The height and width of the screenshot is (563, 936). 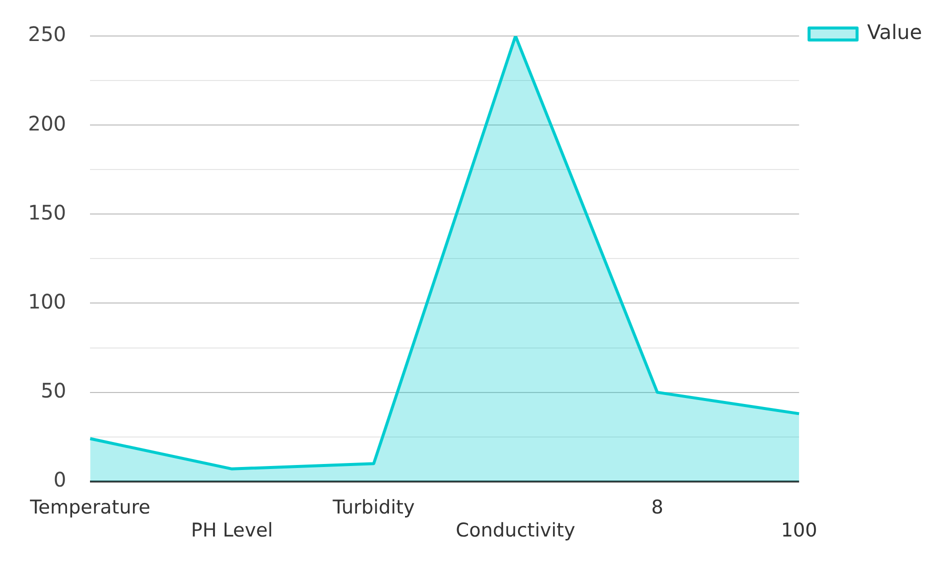 What do you see at coordinates (47, 212) in the screenshot?
I see `y-tick-label: 150` at bounding box center [47, 212].